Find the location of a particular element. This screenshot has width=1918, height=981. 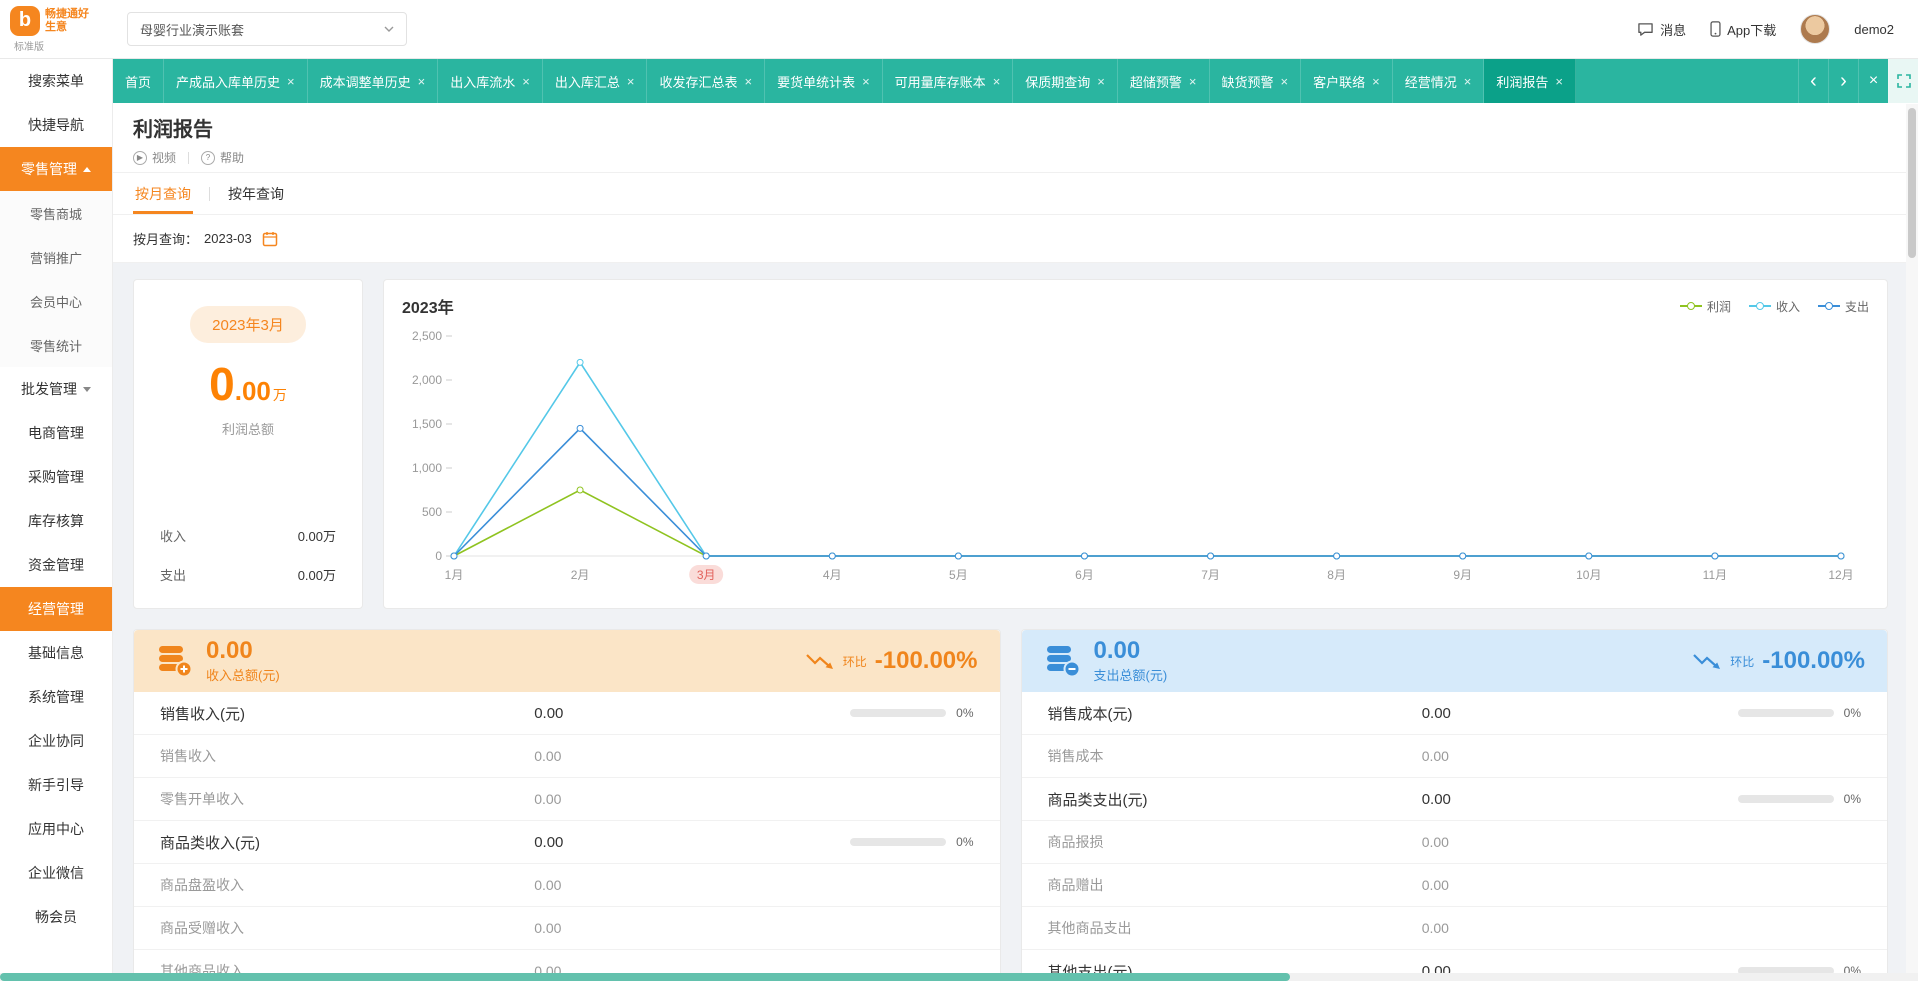

horizontal-scrollbar is located at coordinates (959, 977).